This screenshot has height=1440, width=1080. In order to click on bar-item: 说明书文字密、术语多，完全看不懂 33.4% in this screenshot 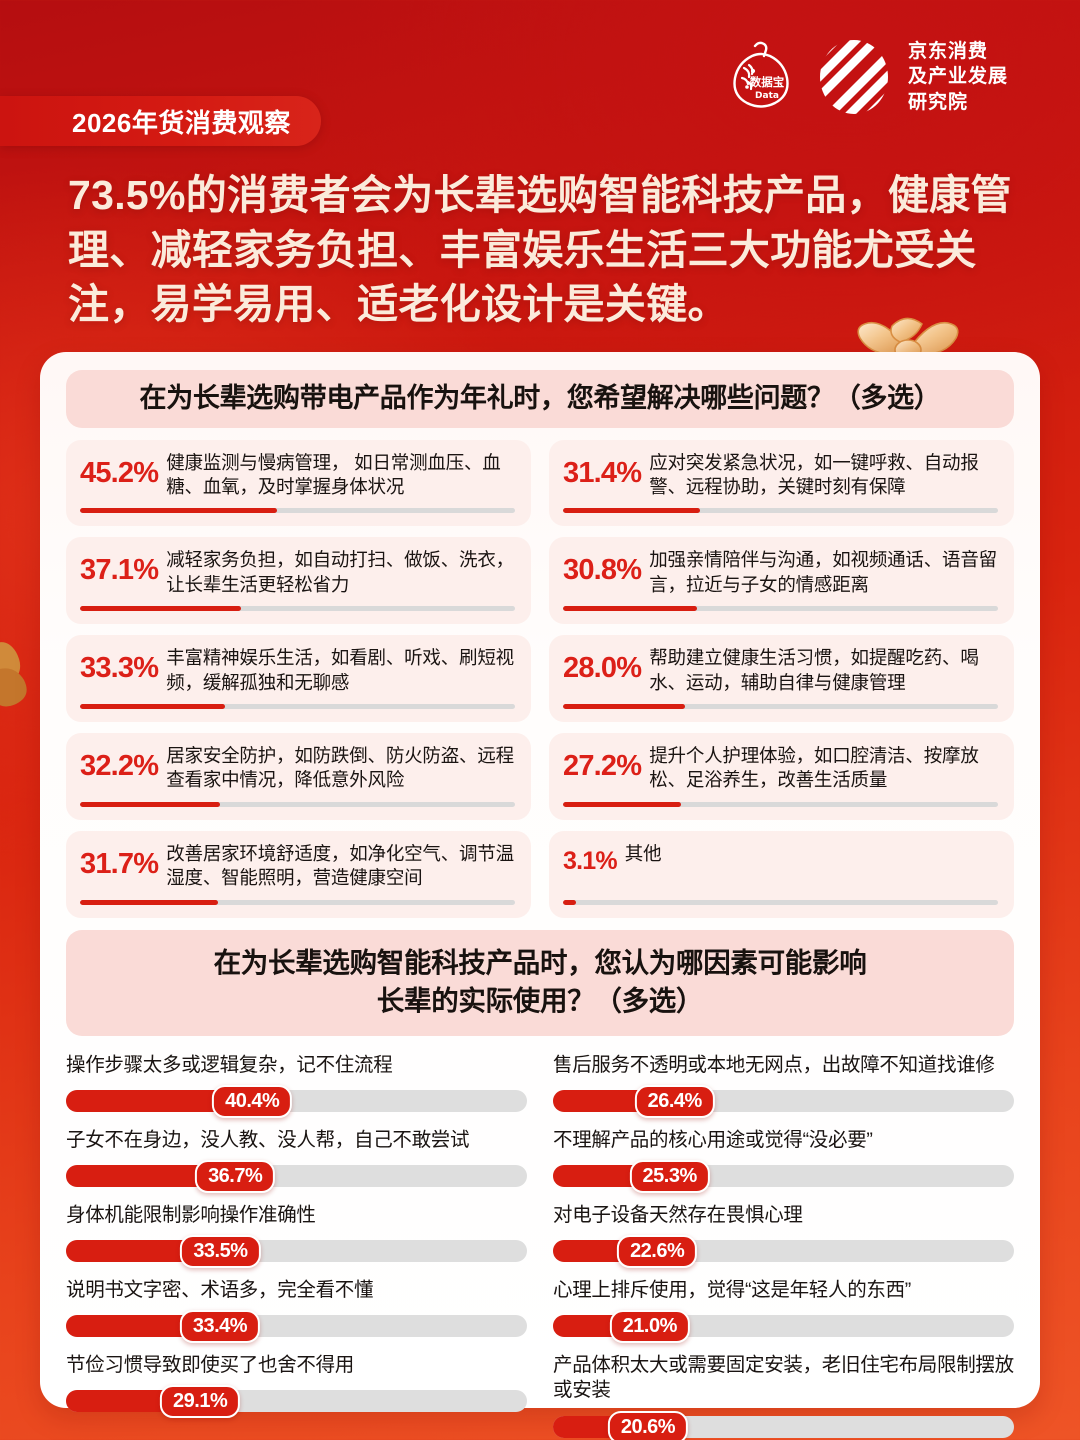, I will do `click(296, 1310)`.